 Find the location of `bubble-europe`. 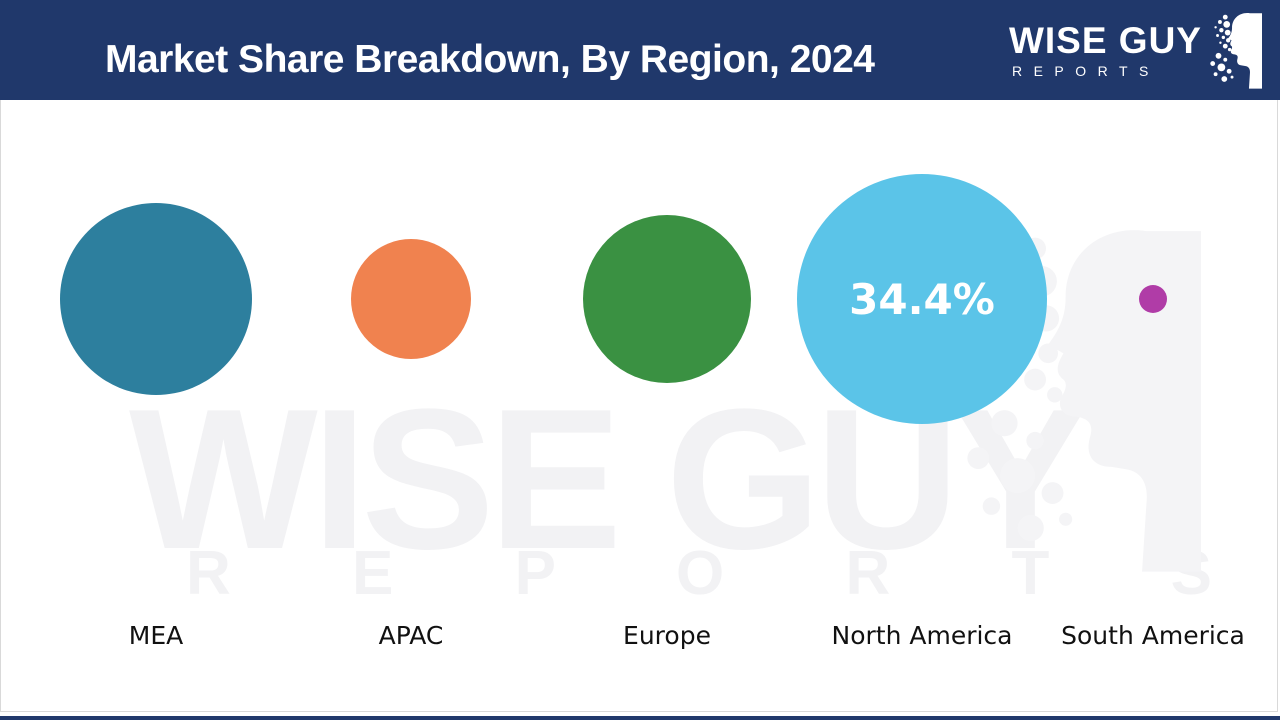

bubble-europe is located at coordinates (667, 299).